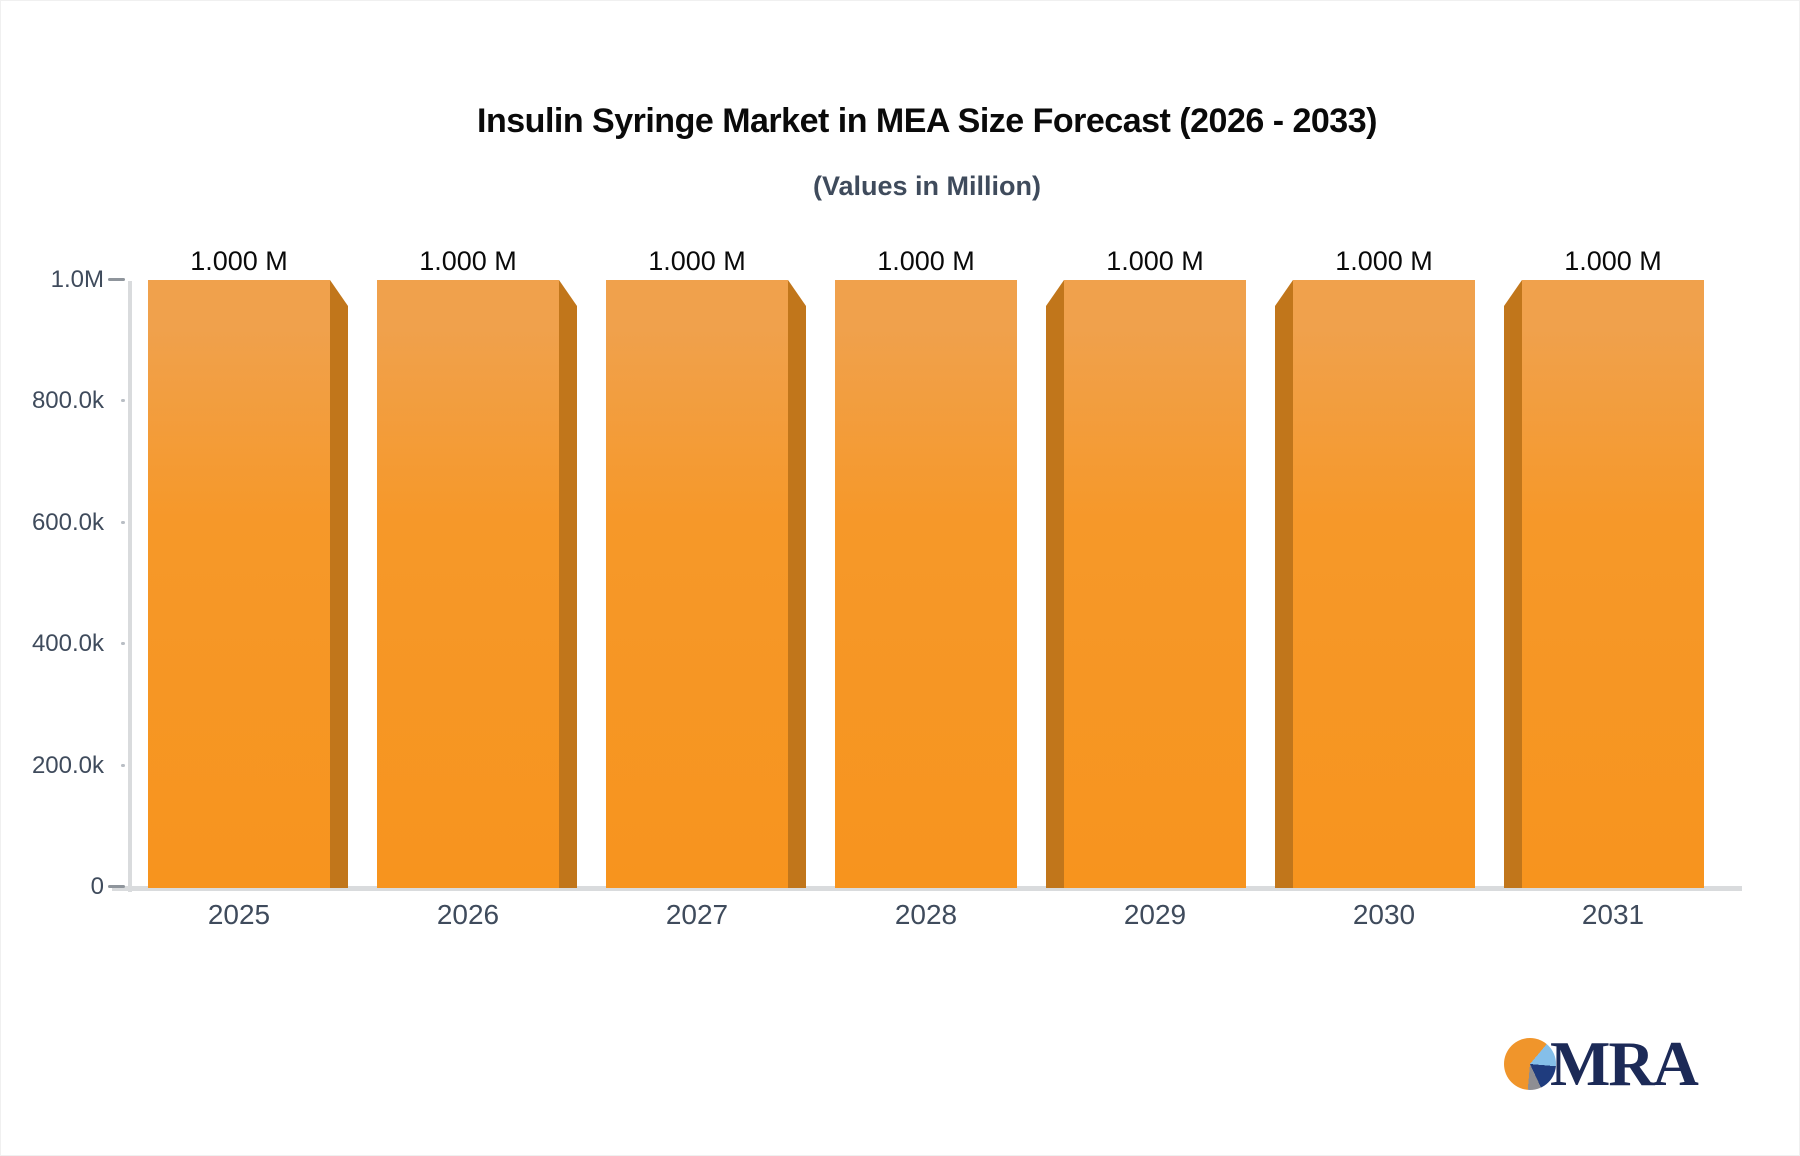 The image size is (1800, 1156). What do you see at coordinates (1624, 1063) in the screenshot?
I see `brand-logo-text: MRA` at bounding box center [1624, 1063].